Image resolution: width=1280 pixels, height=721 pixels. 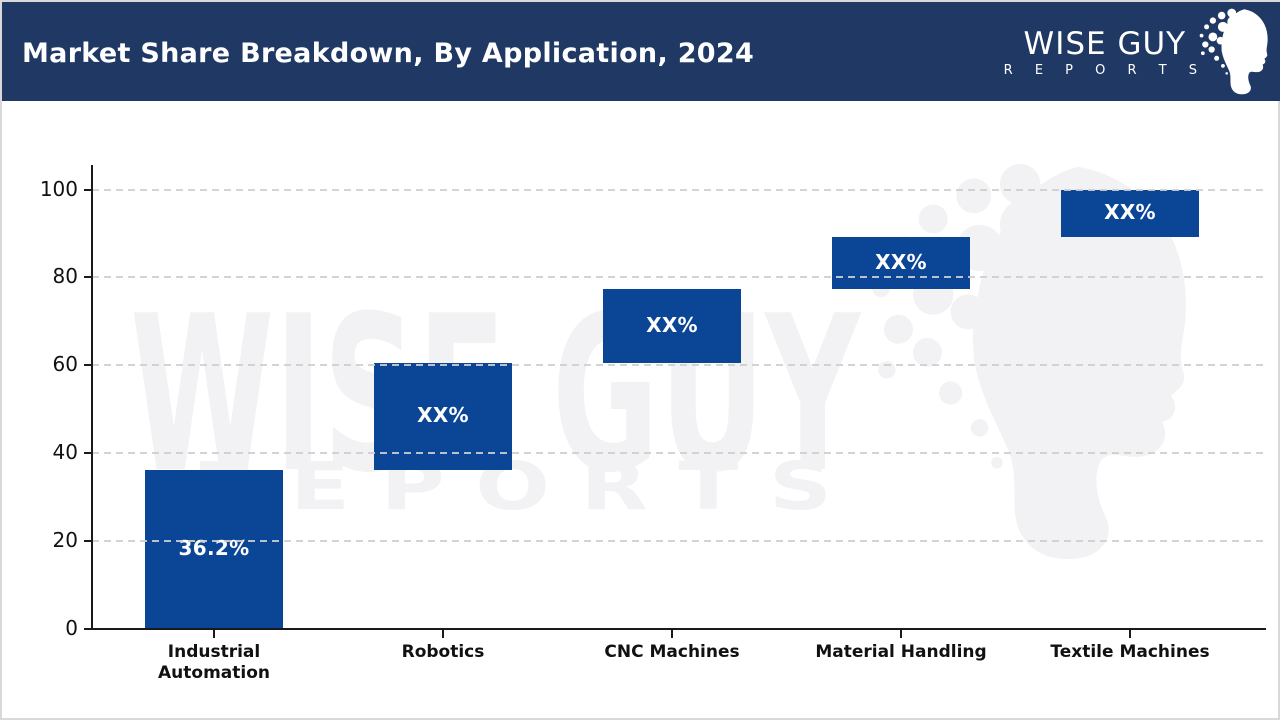 What do you see at coordinates (92, 397) in the screenshot?
I see `y-axis-line` at bounding box center [92, 397].